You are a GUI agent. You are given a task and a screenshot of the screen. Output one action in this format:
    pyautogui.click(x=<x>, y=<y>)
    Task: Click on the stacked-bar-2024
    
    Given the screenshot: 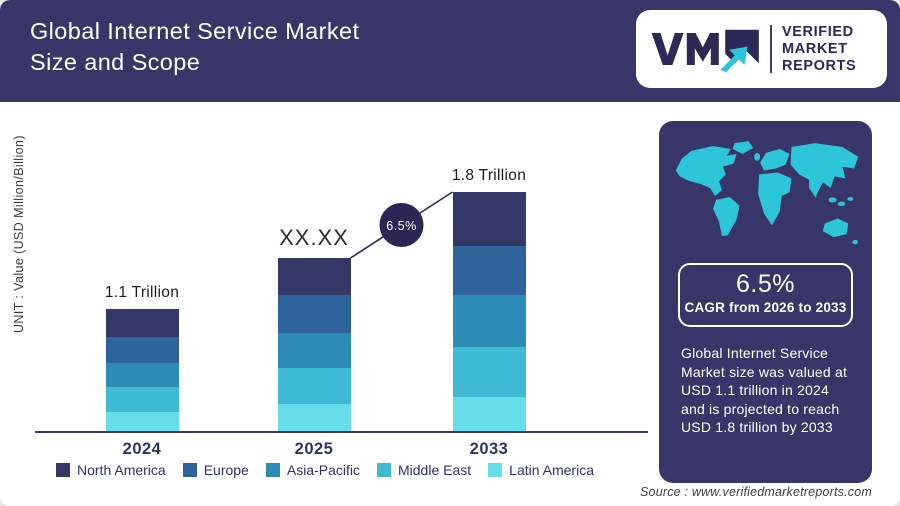 What is the action you would take?
    pyautogui.click(x=142, y=371)
    